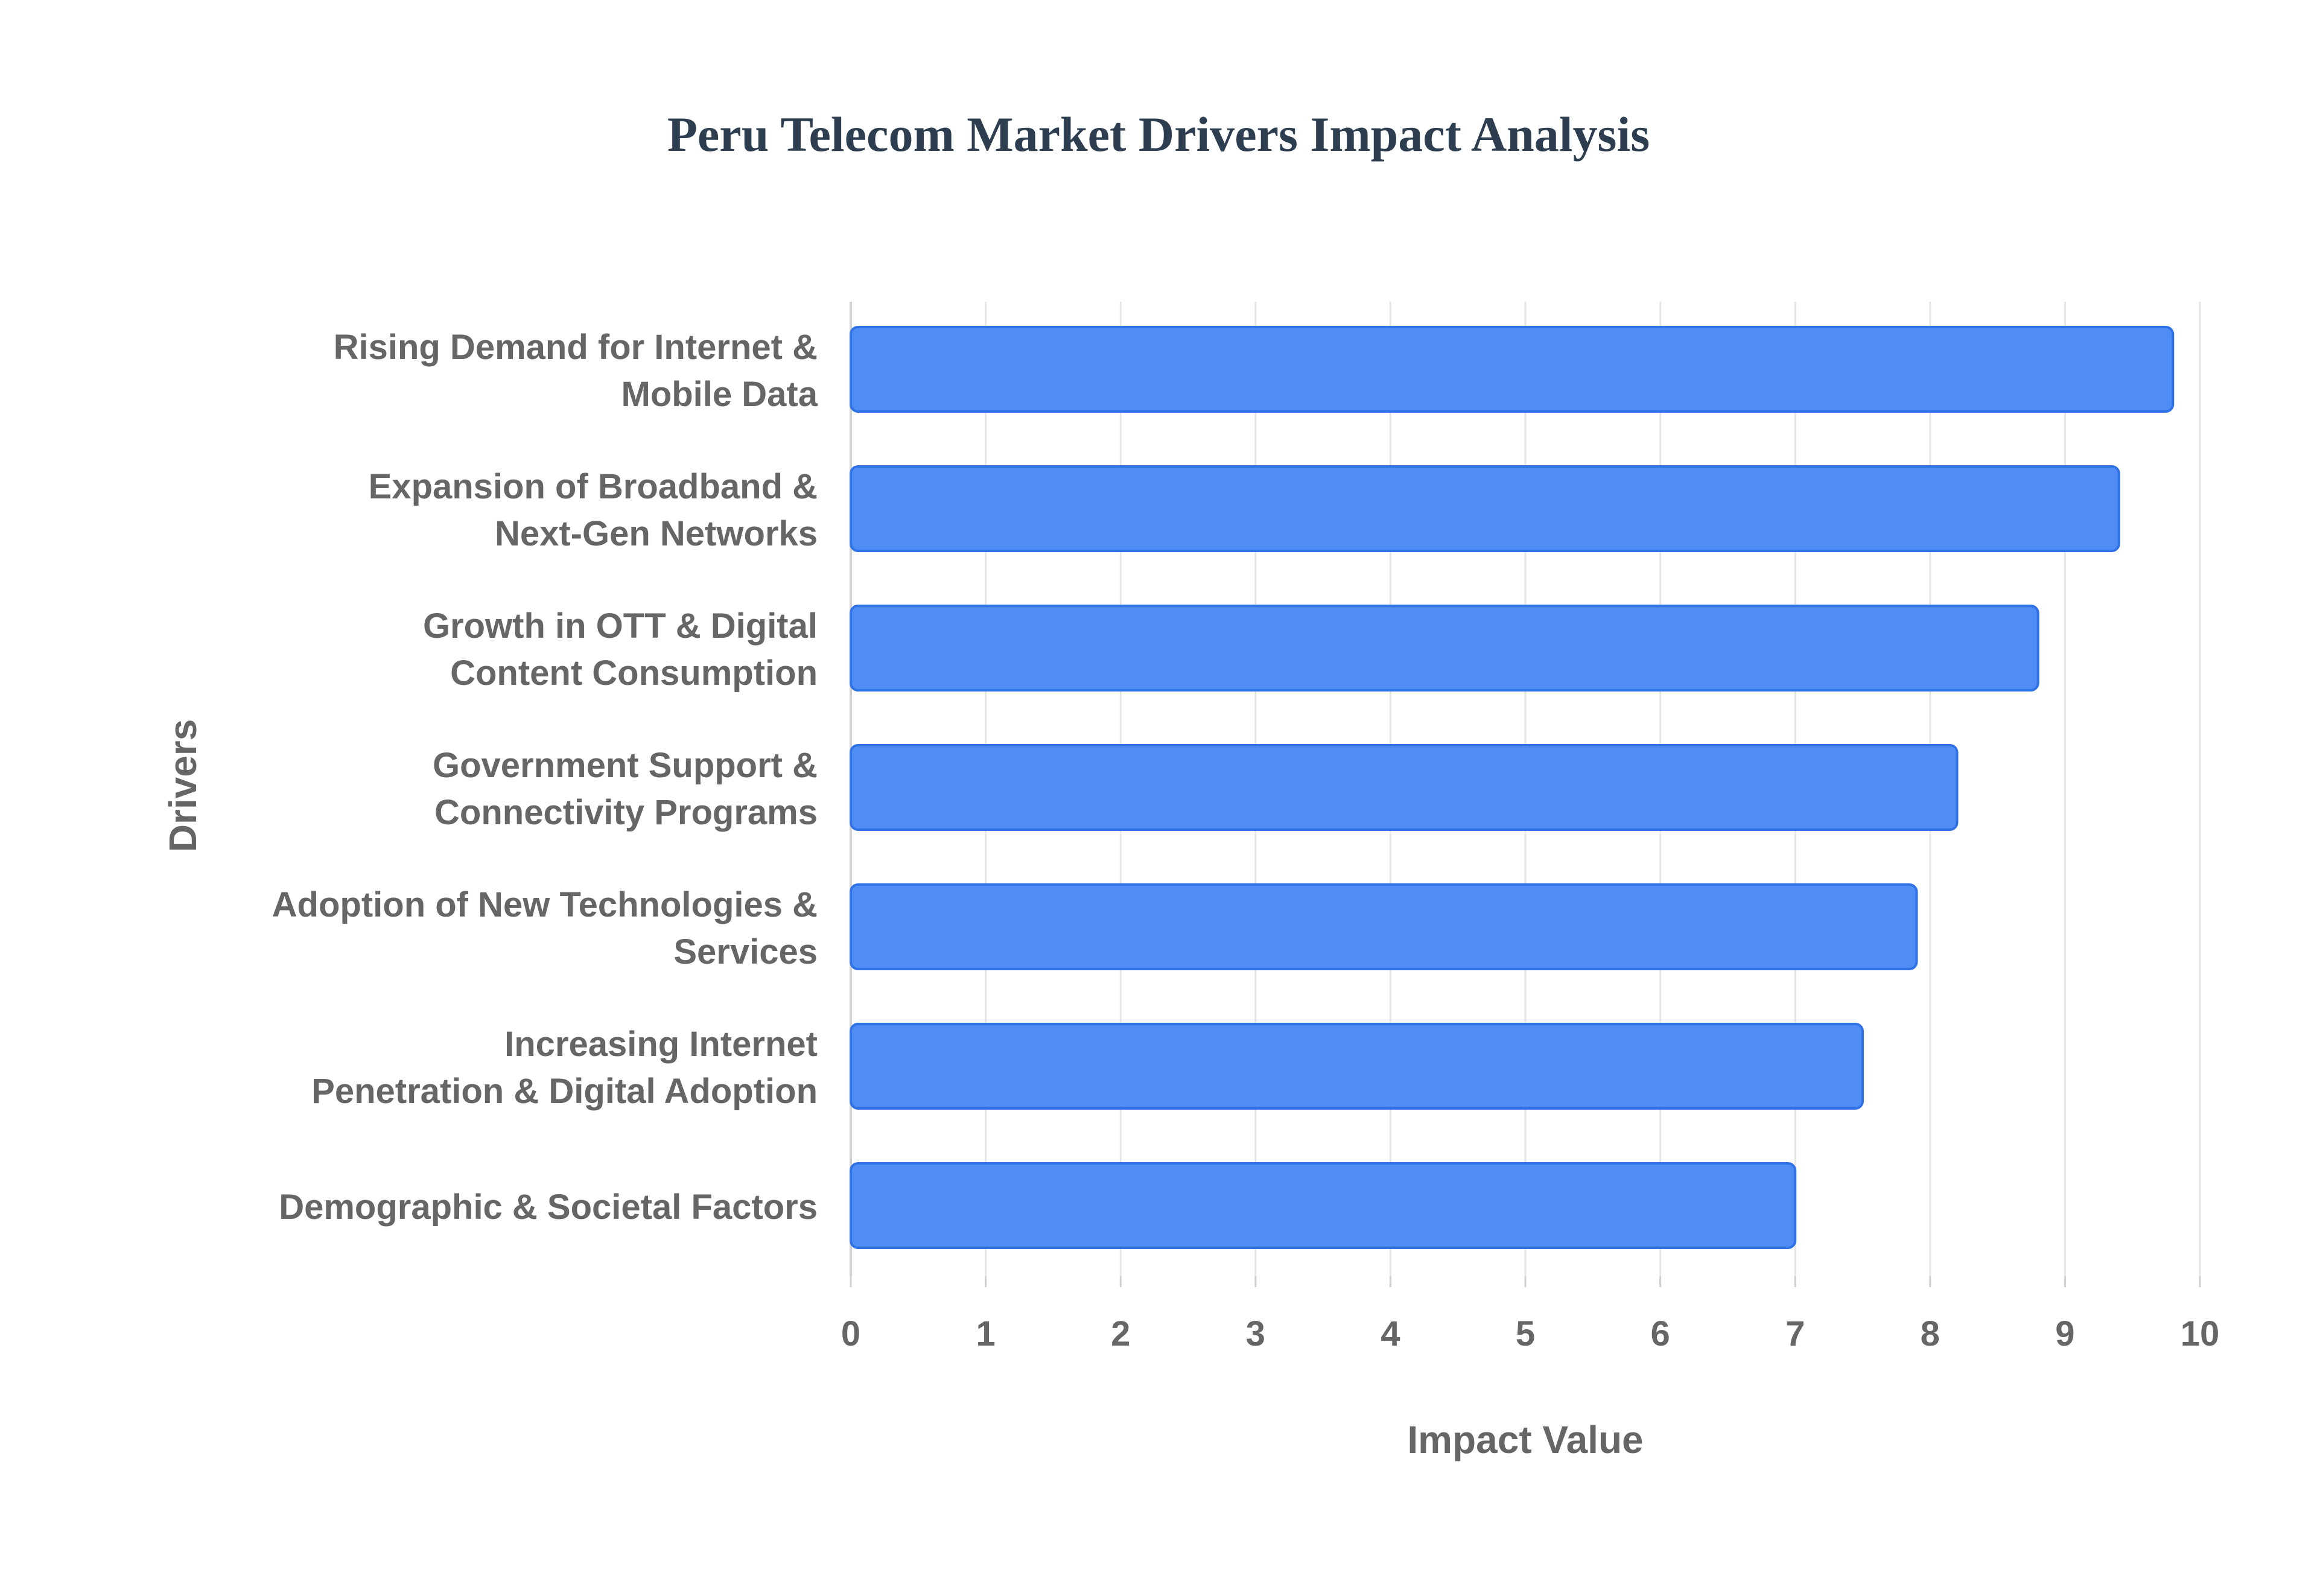  What do you see at coordinates (1120, 1334) in the screenshot?
I see `x-tick-label-2: 2` at bounding box center [1120, 1334].